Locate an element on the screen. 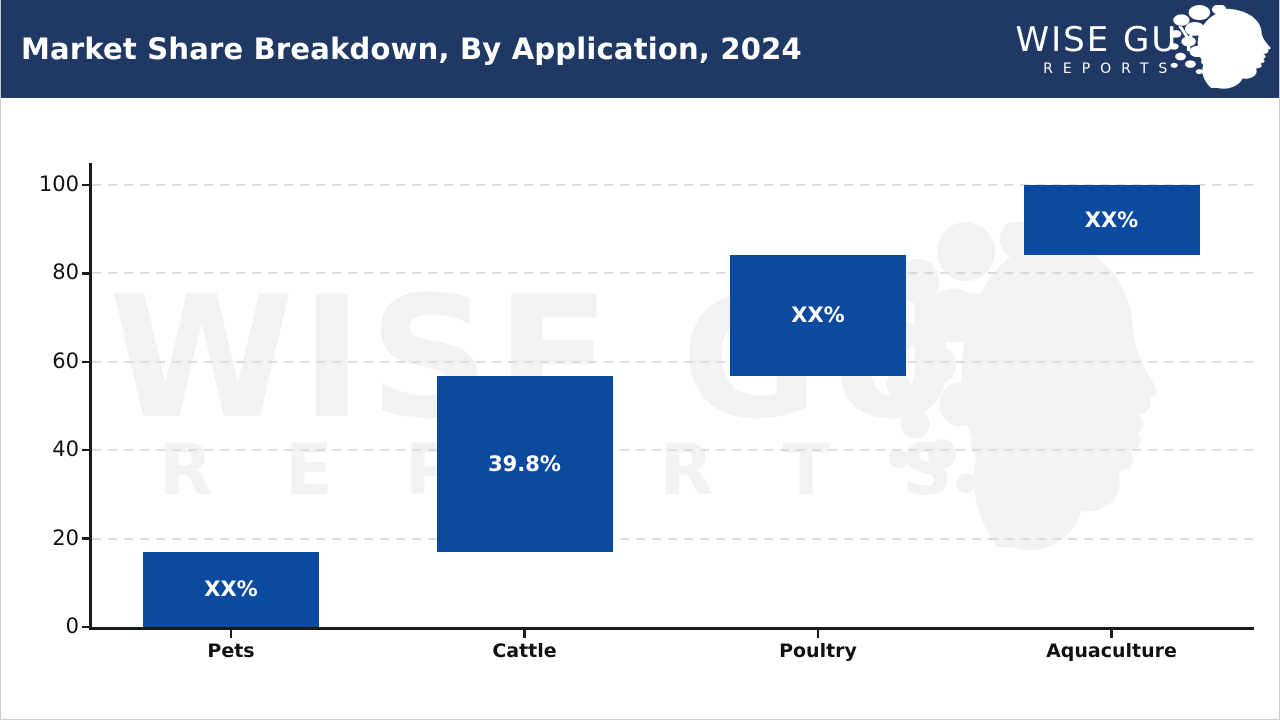  y-axis is located at coordinates (90, 396).